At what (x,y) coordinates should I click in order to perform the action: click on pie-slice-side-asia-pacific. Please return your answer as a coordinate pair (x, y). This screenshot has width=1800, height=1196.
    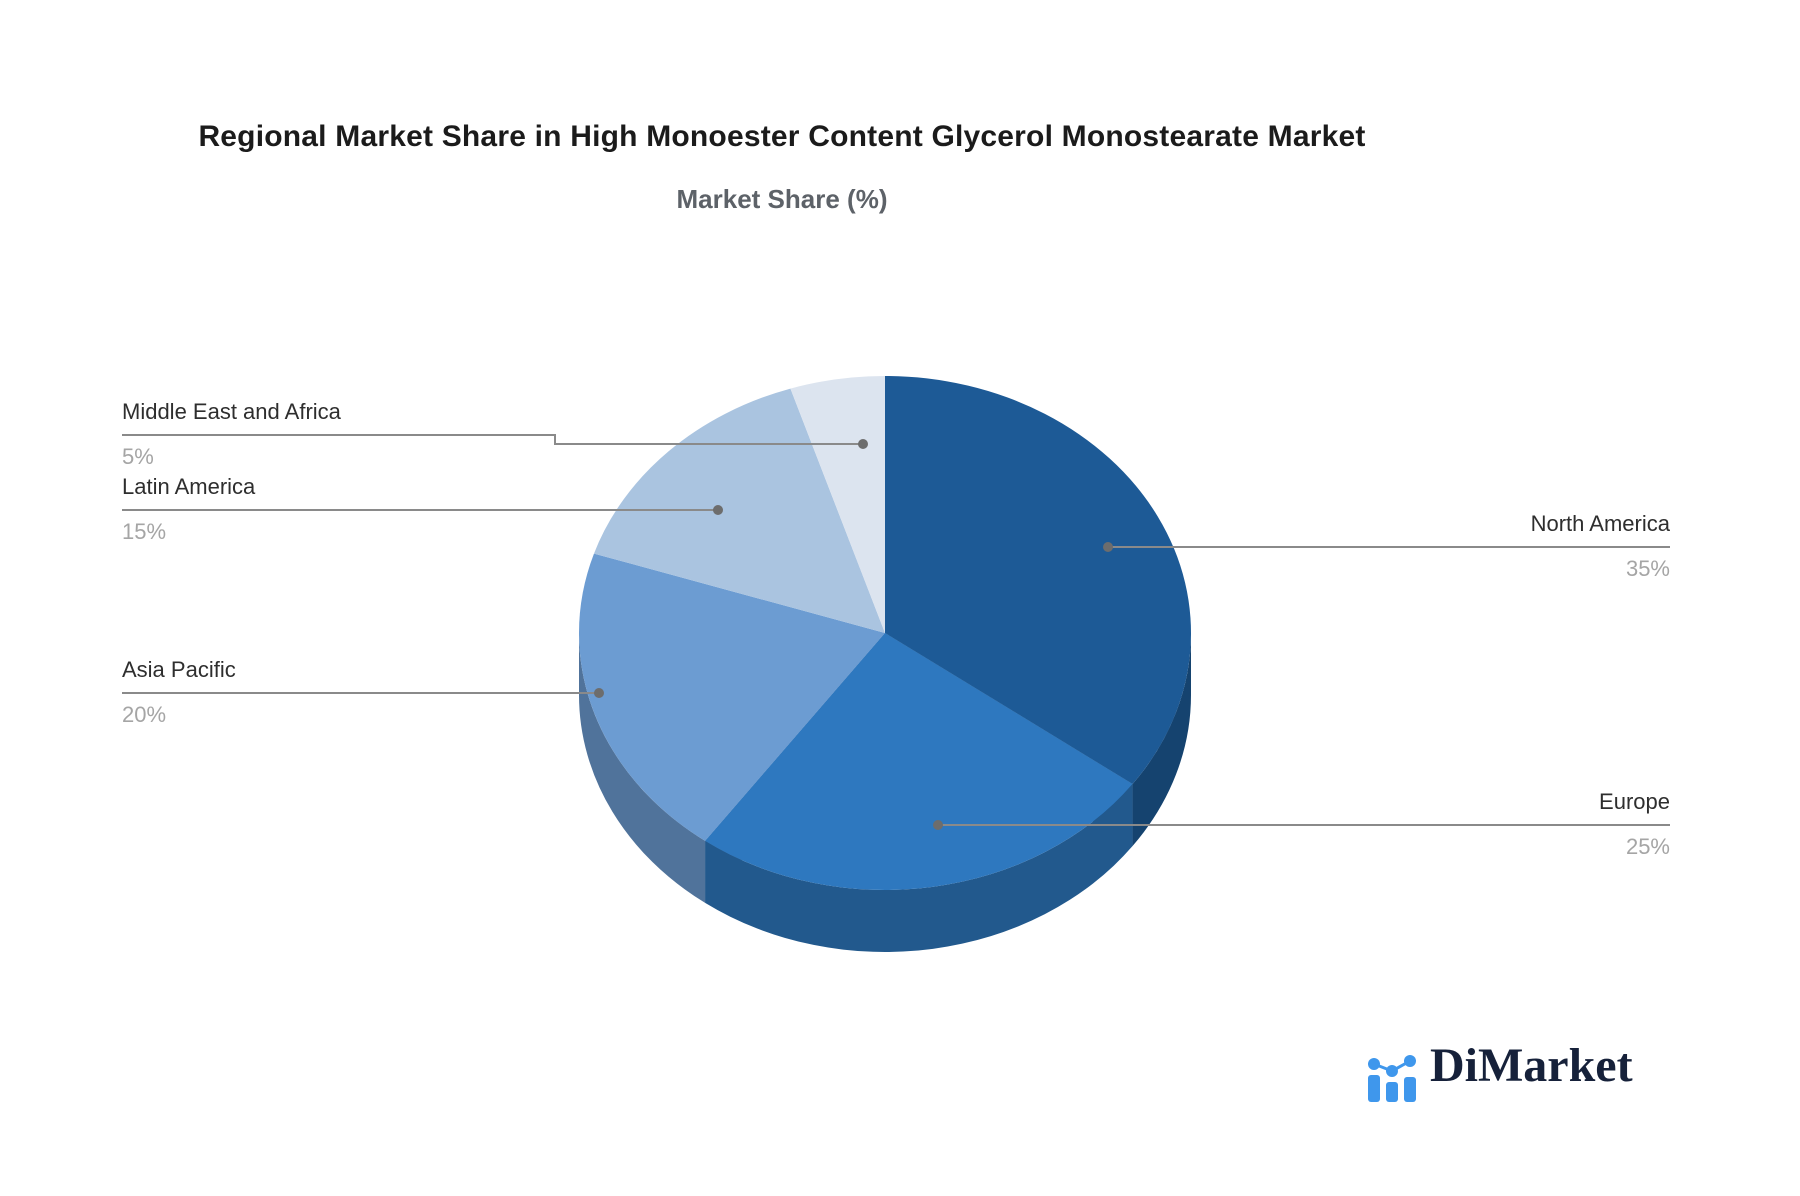
    Looking at the image, I should click on (642, 768).